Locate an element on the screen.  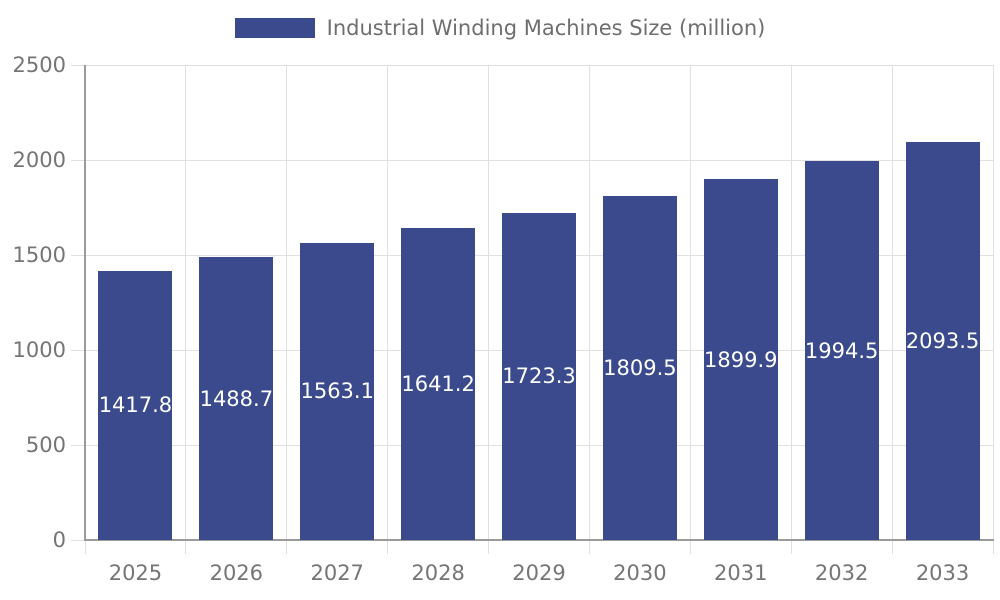
bar-2025: 1417.8 is located at coordinates (135, 405).